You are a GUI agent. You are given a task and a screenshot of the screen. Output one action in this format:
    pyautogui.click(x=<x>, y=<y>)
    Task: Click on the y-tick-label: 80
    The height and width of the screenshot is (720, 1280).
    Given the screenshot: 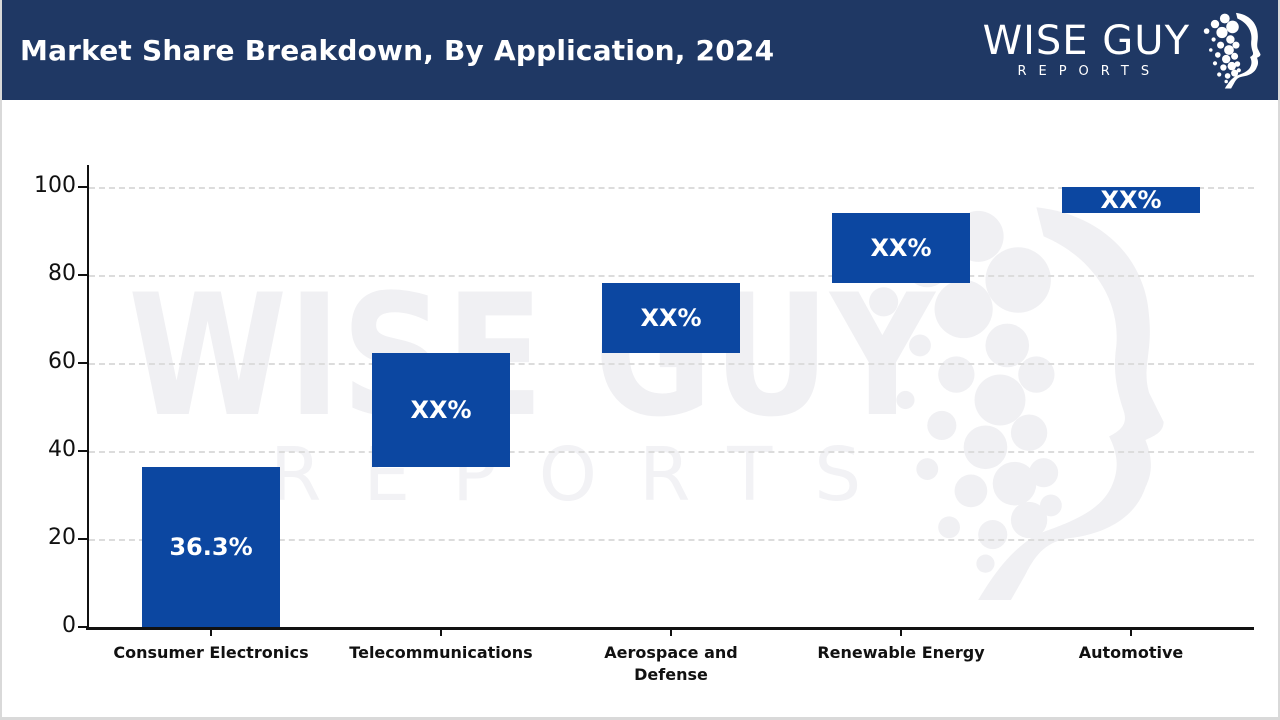 What is the action you would take?
    pyautogui.click(x=62, y=273)
    